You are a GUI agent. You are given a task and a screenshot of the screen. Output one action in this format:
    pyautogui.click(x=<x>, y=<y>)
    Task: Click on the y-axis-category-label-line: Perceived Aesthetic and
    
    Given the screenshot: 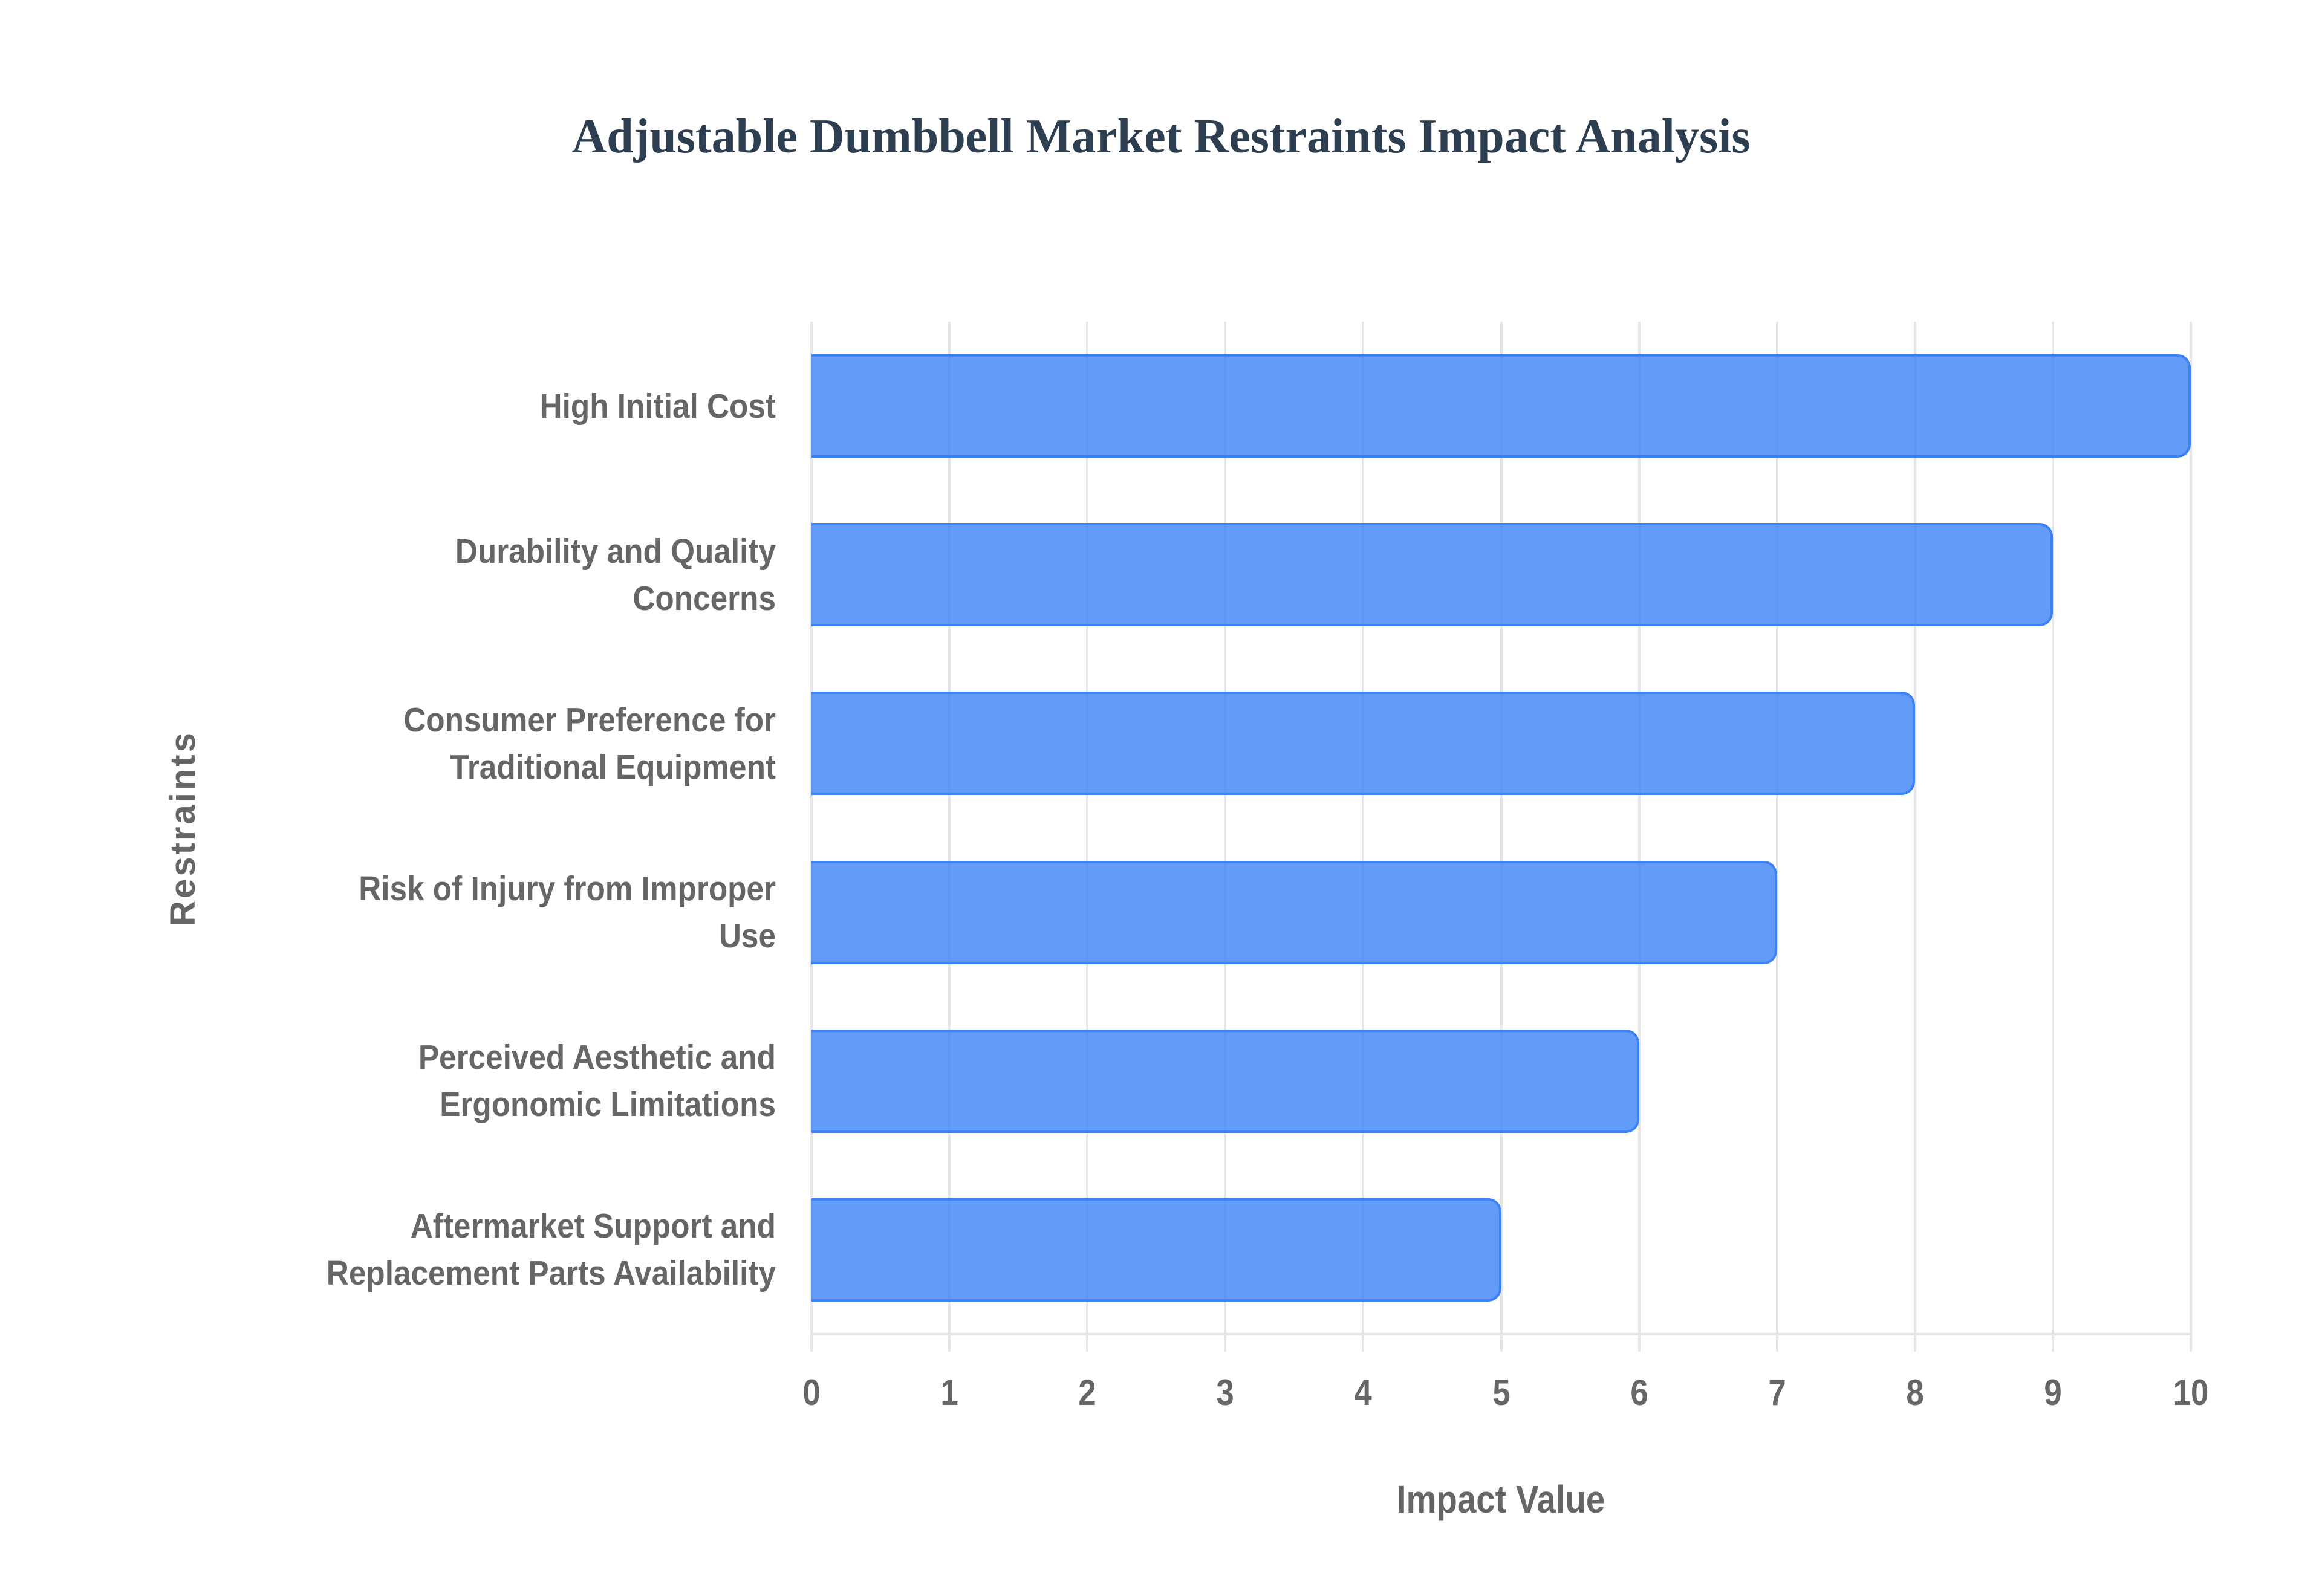 What is the action you would take?
    pyautogui.click(x=597, y=1057)
    